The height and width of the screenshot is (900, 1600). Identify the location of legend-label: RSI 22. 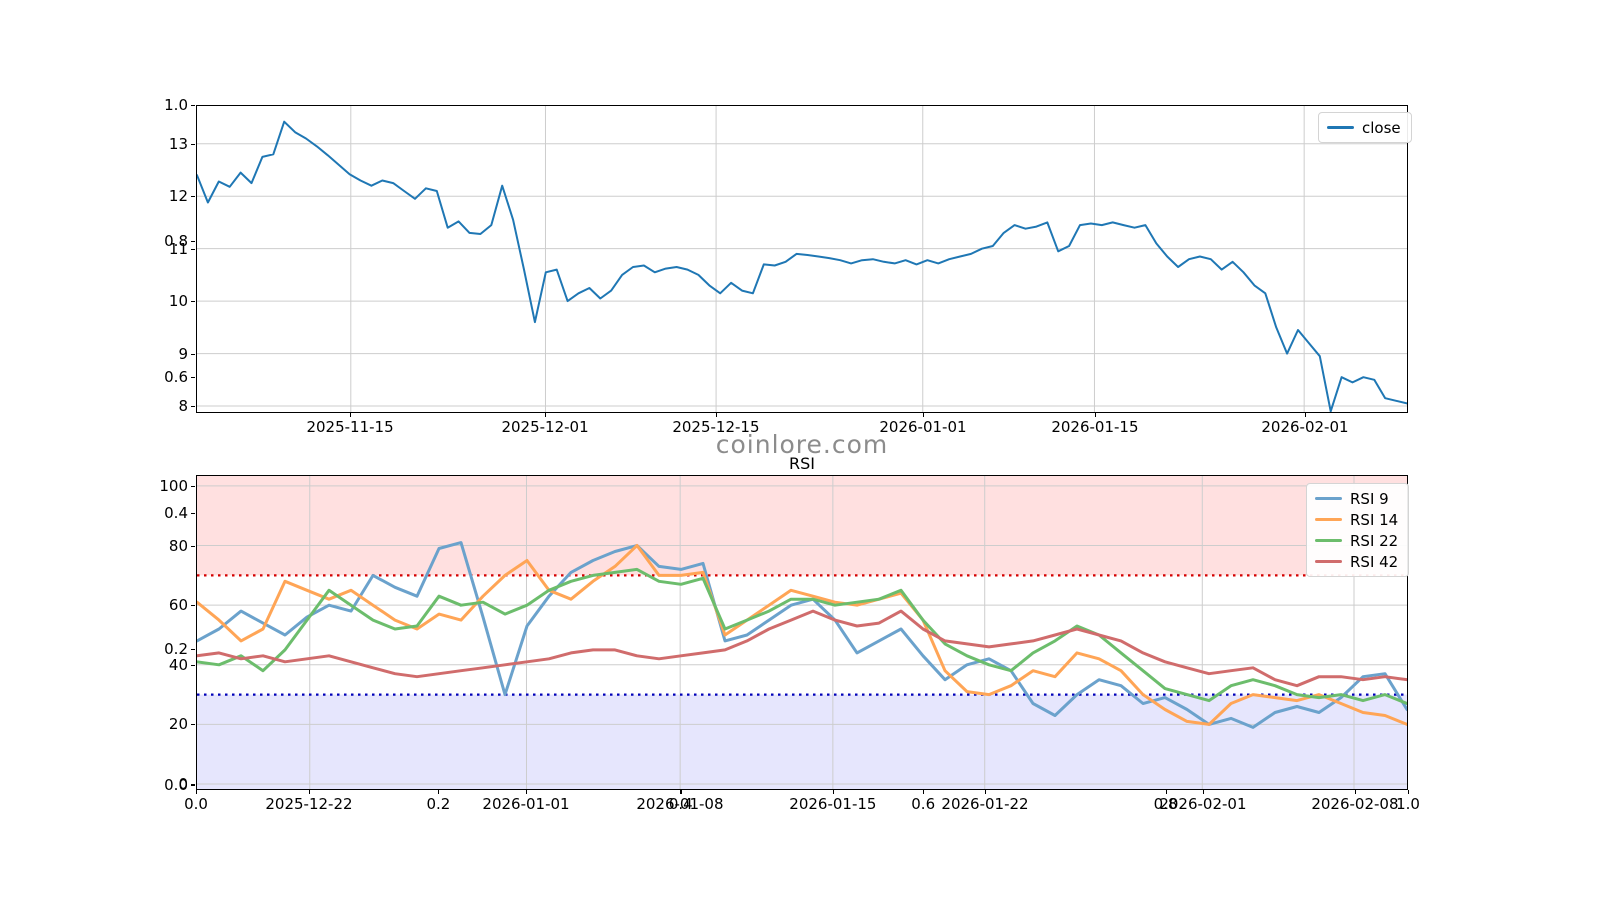
(1374, 540).